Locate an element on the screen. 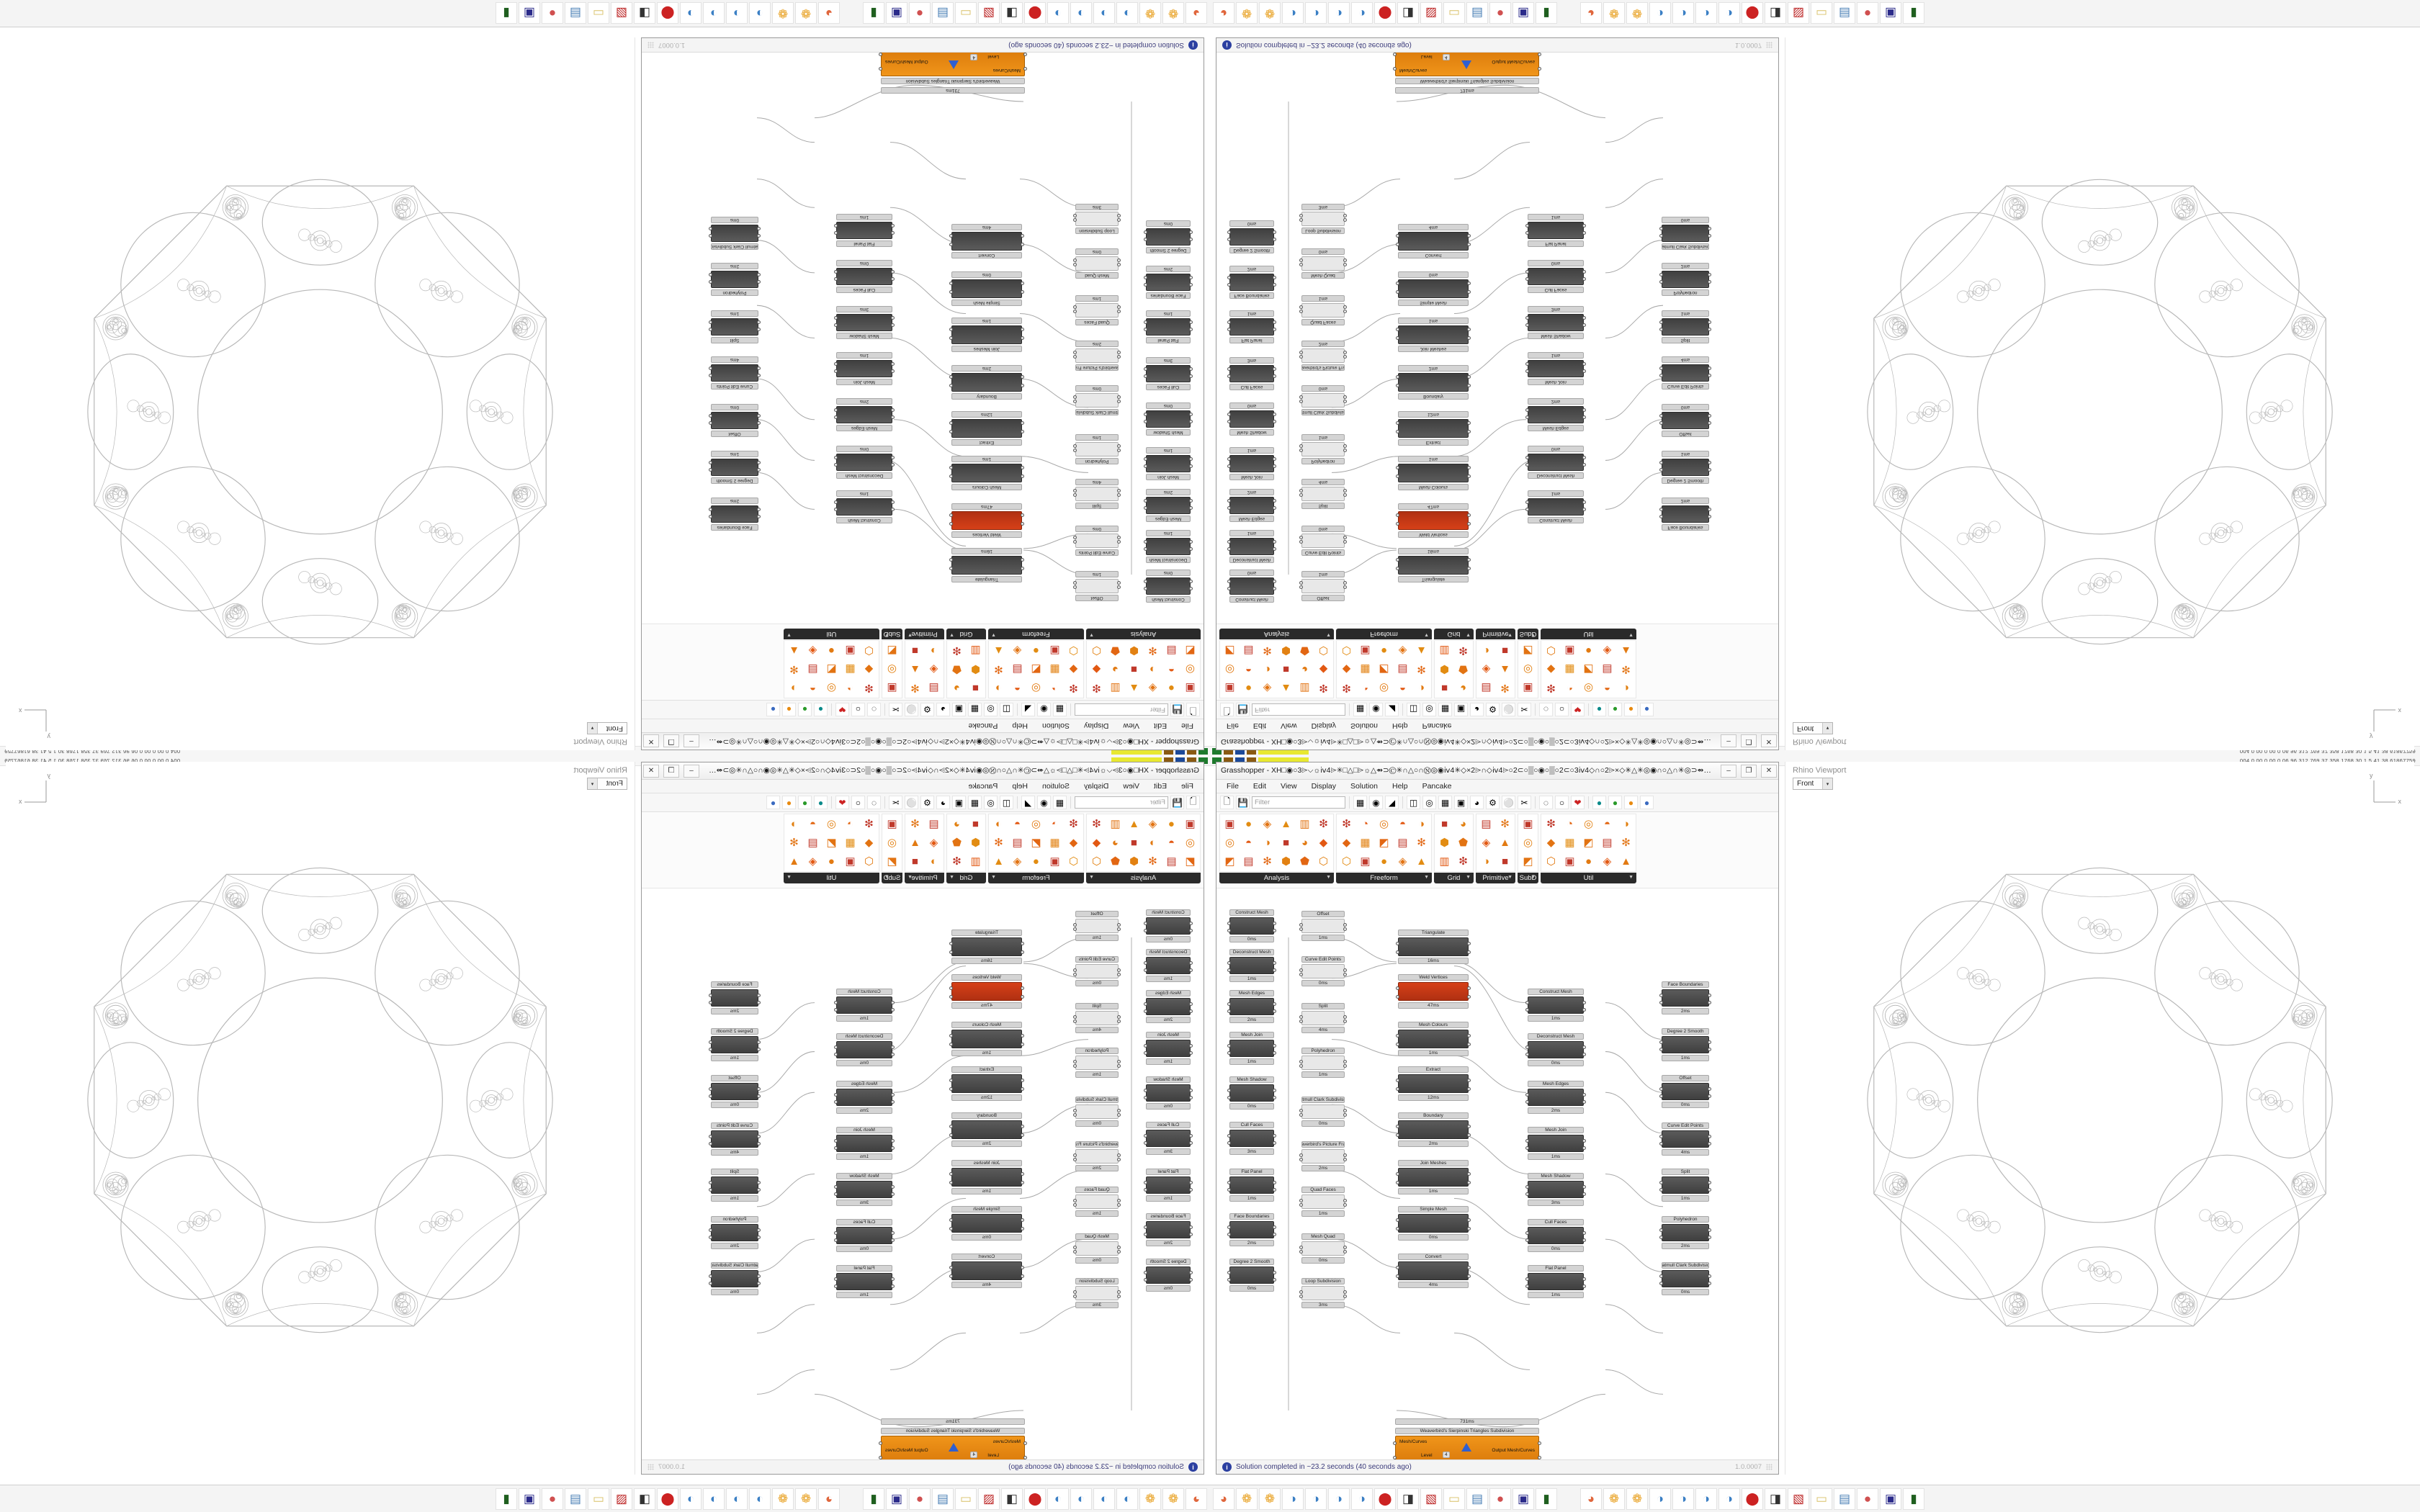 This screenshot has height=1512, width=2420. component-icon: ▤ is located at coordinates (1403, 843).